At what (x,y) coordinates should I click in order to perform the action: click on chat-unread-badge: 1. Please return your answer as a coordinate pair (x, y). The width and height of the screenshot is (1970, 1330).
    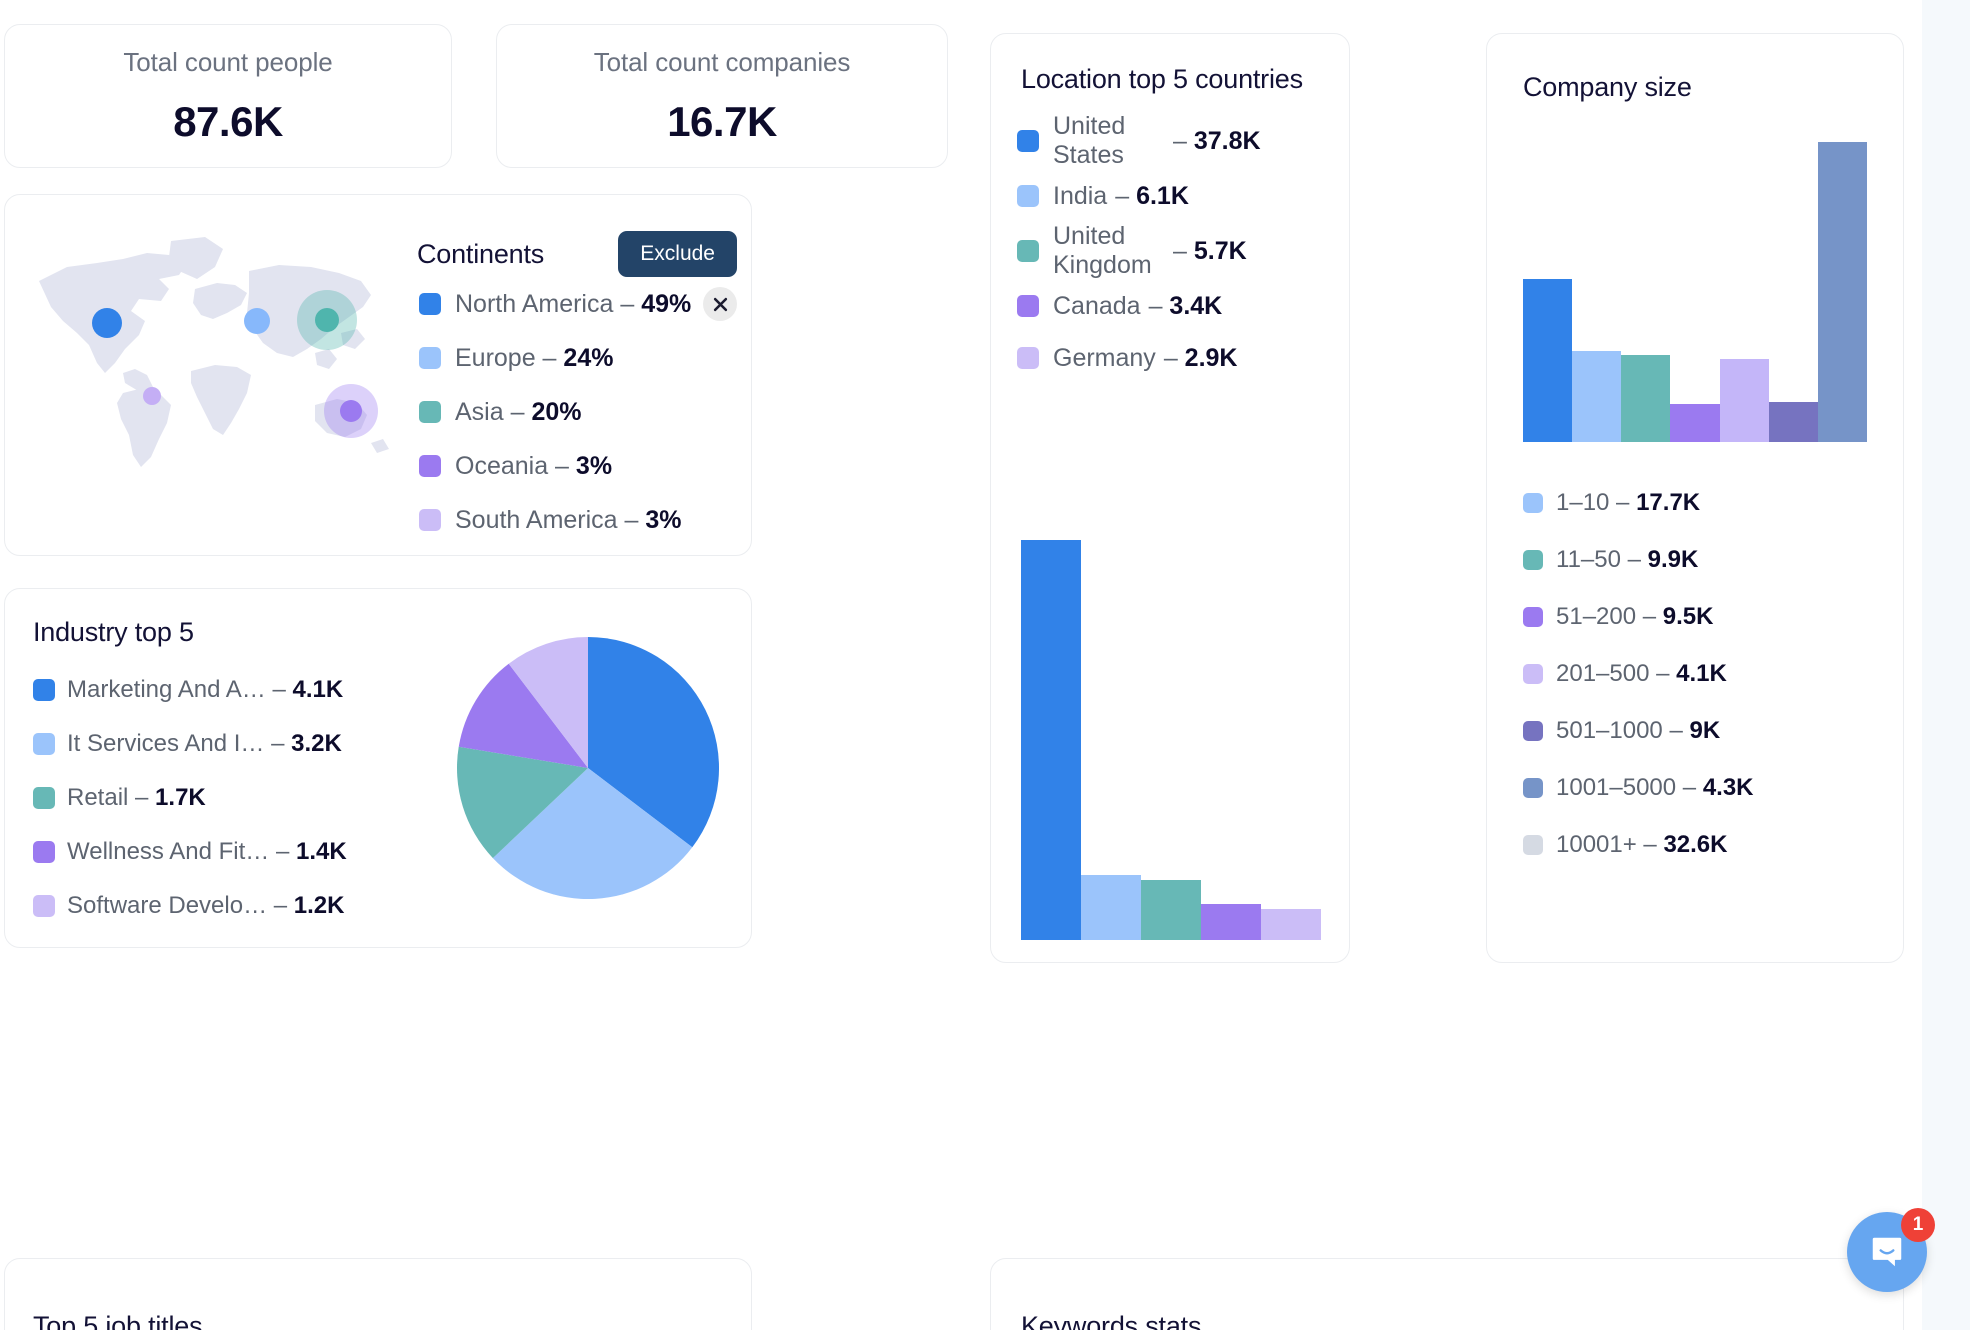
    Looking at the image, I should click on (1918, 1225).